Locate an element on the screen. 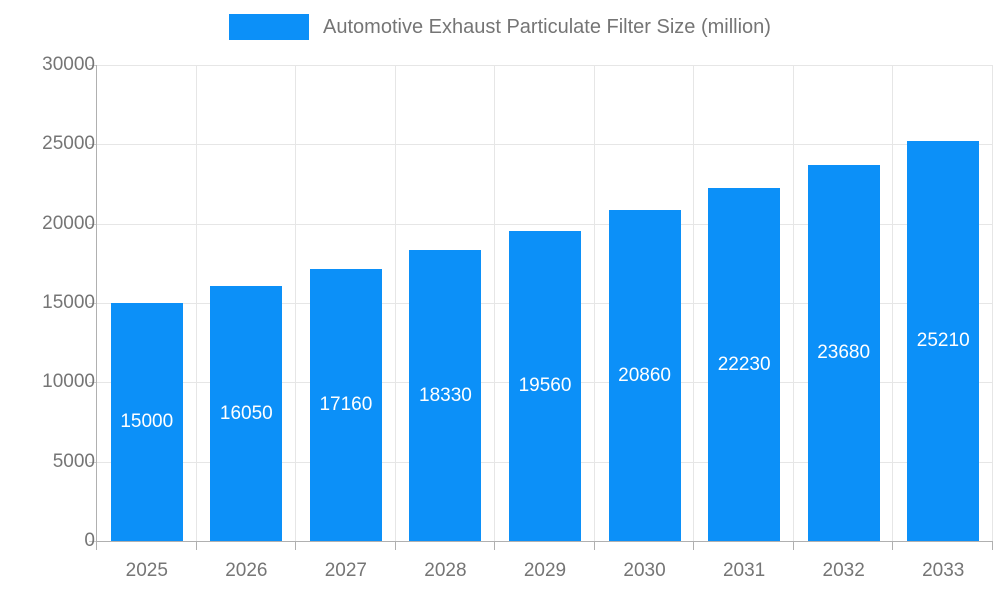  y-axis-tick-label: 15000 is located at coordinates (68, 302).